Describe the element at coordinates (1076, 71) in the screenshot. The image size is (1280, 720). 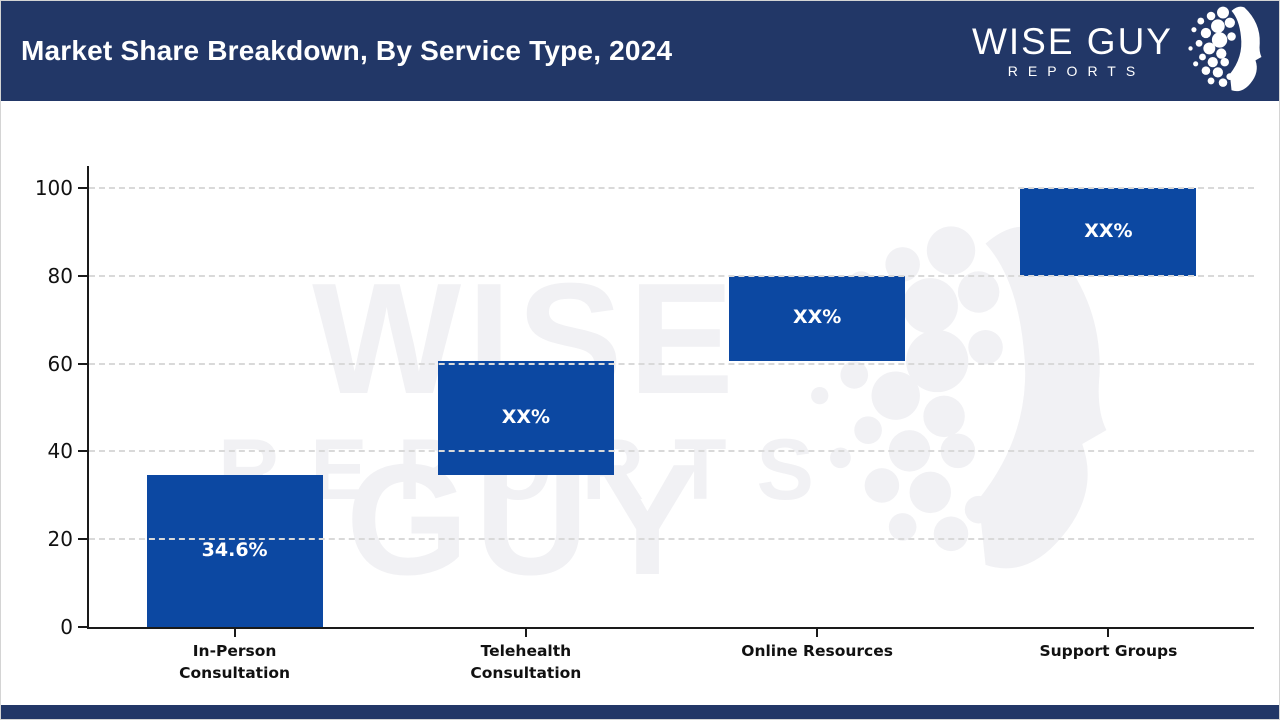
I see `logo-reports-label: REPORTS` at that location.